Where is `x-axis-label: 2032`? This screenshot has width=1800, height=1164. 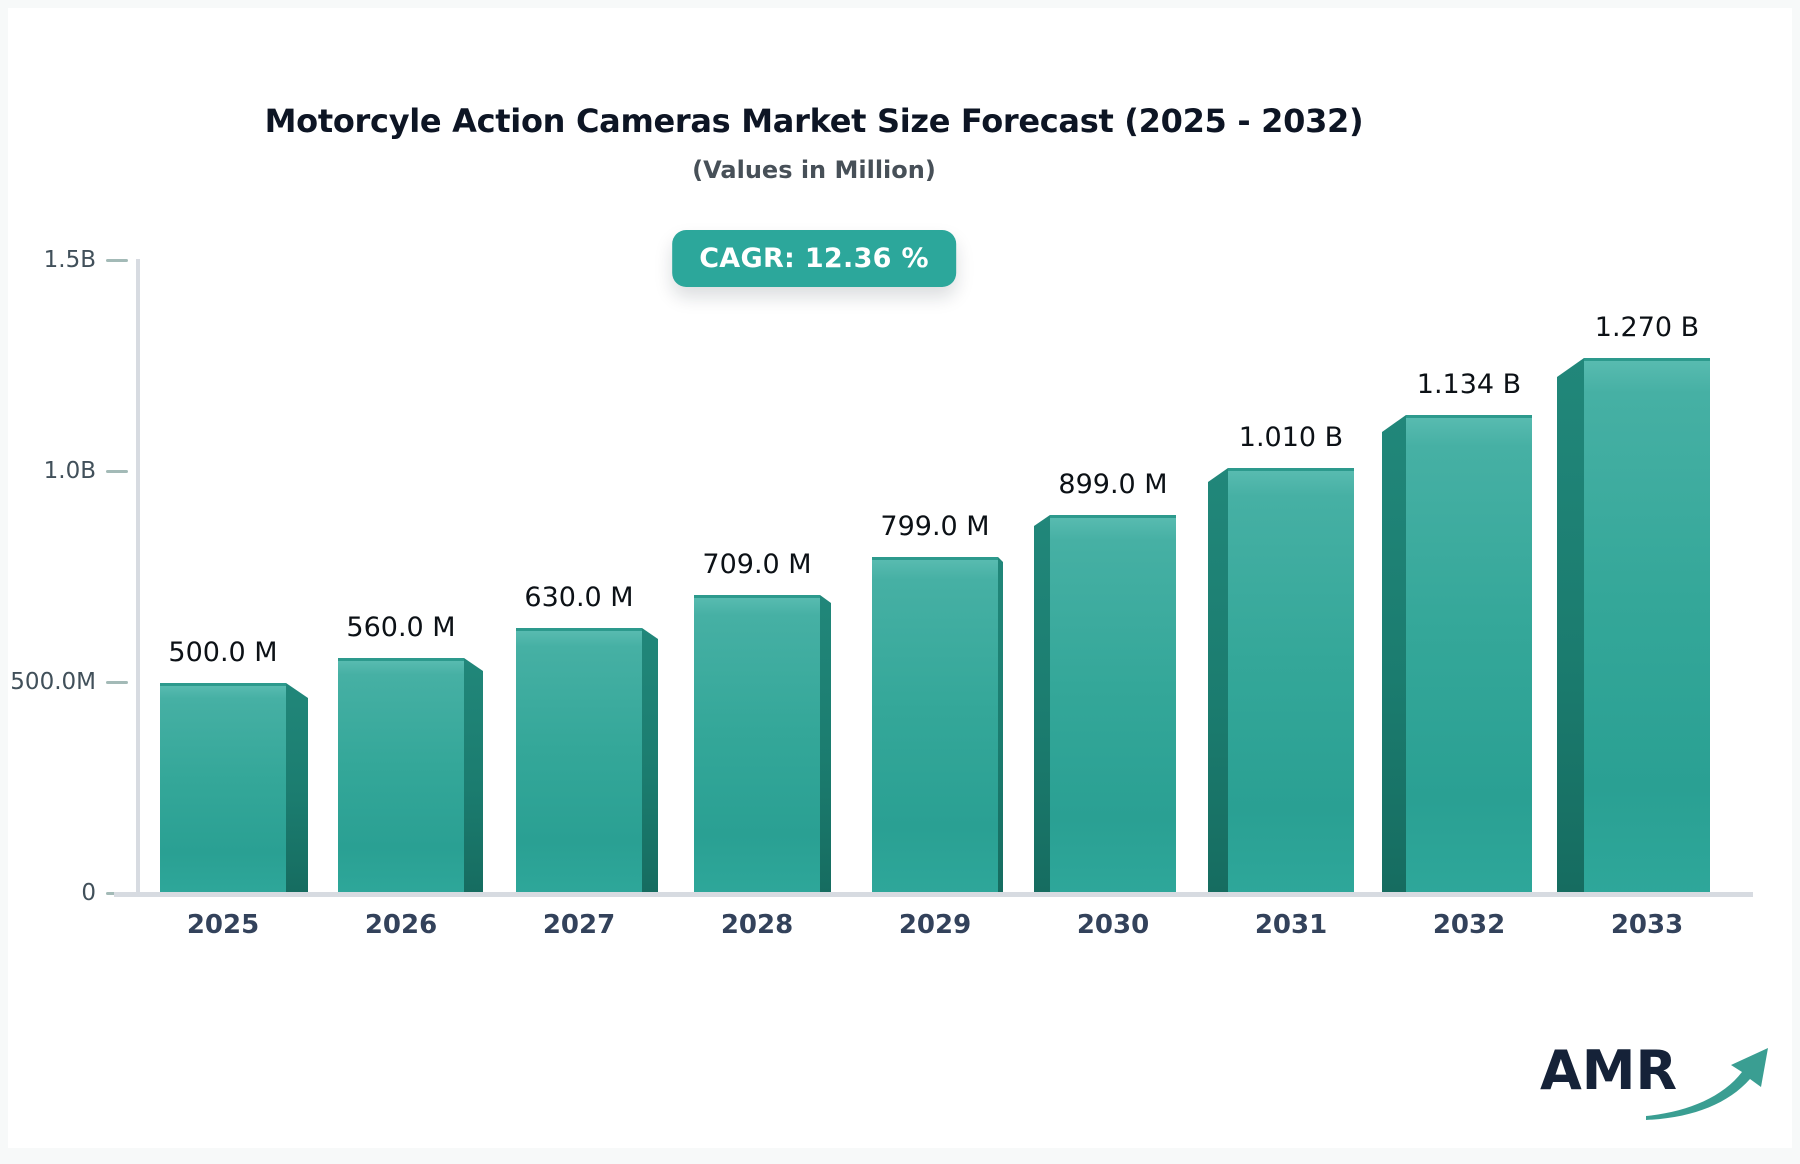
x-axis-label: 2032 is located at coordinates (1469, 925).